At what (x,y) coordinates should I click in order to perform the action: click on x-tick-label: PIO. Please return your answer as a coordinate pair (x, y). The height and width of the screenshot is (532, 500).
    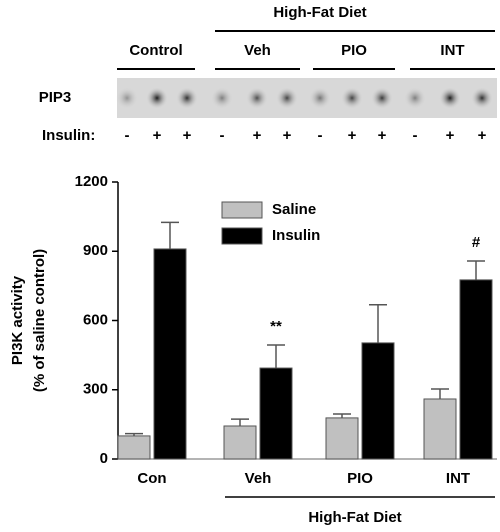
    Looking at the image, I should click on (360, 478).